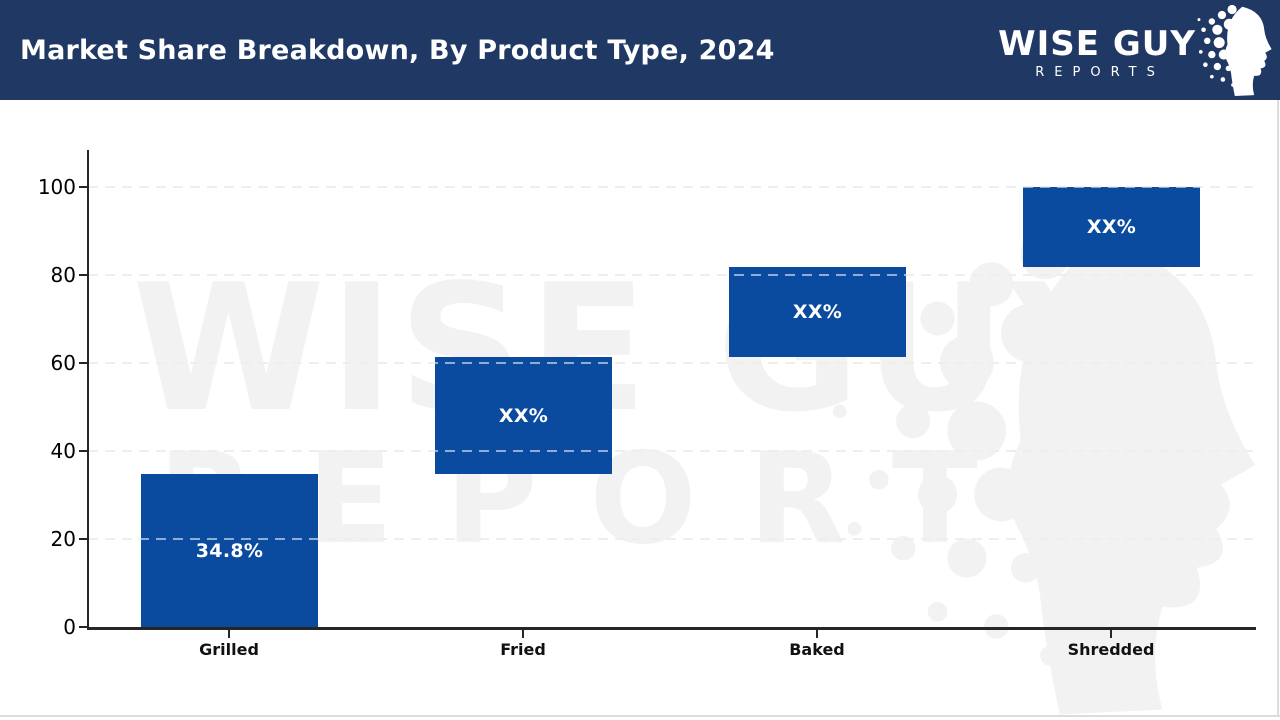 Image resolution: width=1280 pixels, height=720 pixels. Describe the element at coordinates (640, 716) in the screenshot. I see `figure-bottom-border` at that location.